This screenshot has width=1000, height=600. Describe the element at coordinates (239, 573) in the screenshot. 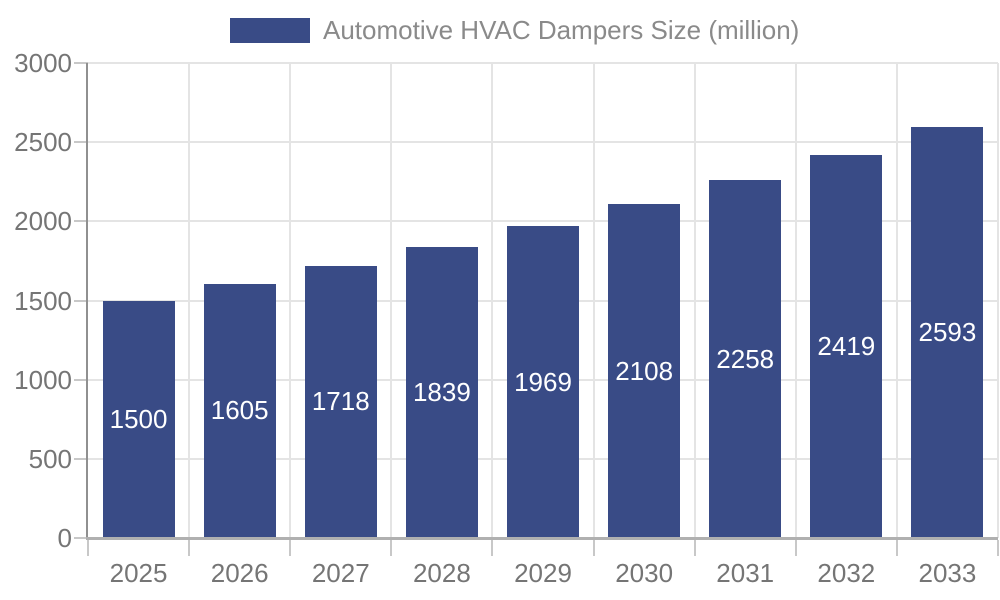

I see `x-axis-tick-label: 2026` at that location.